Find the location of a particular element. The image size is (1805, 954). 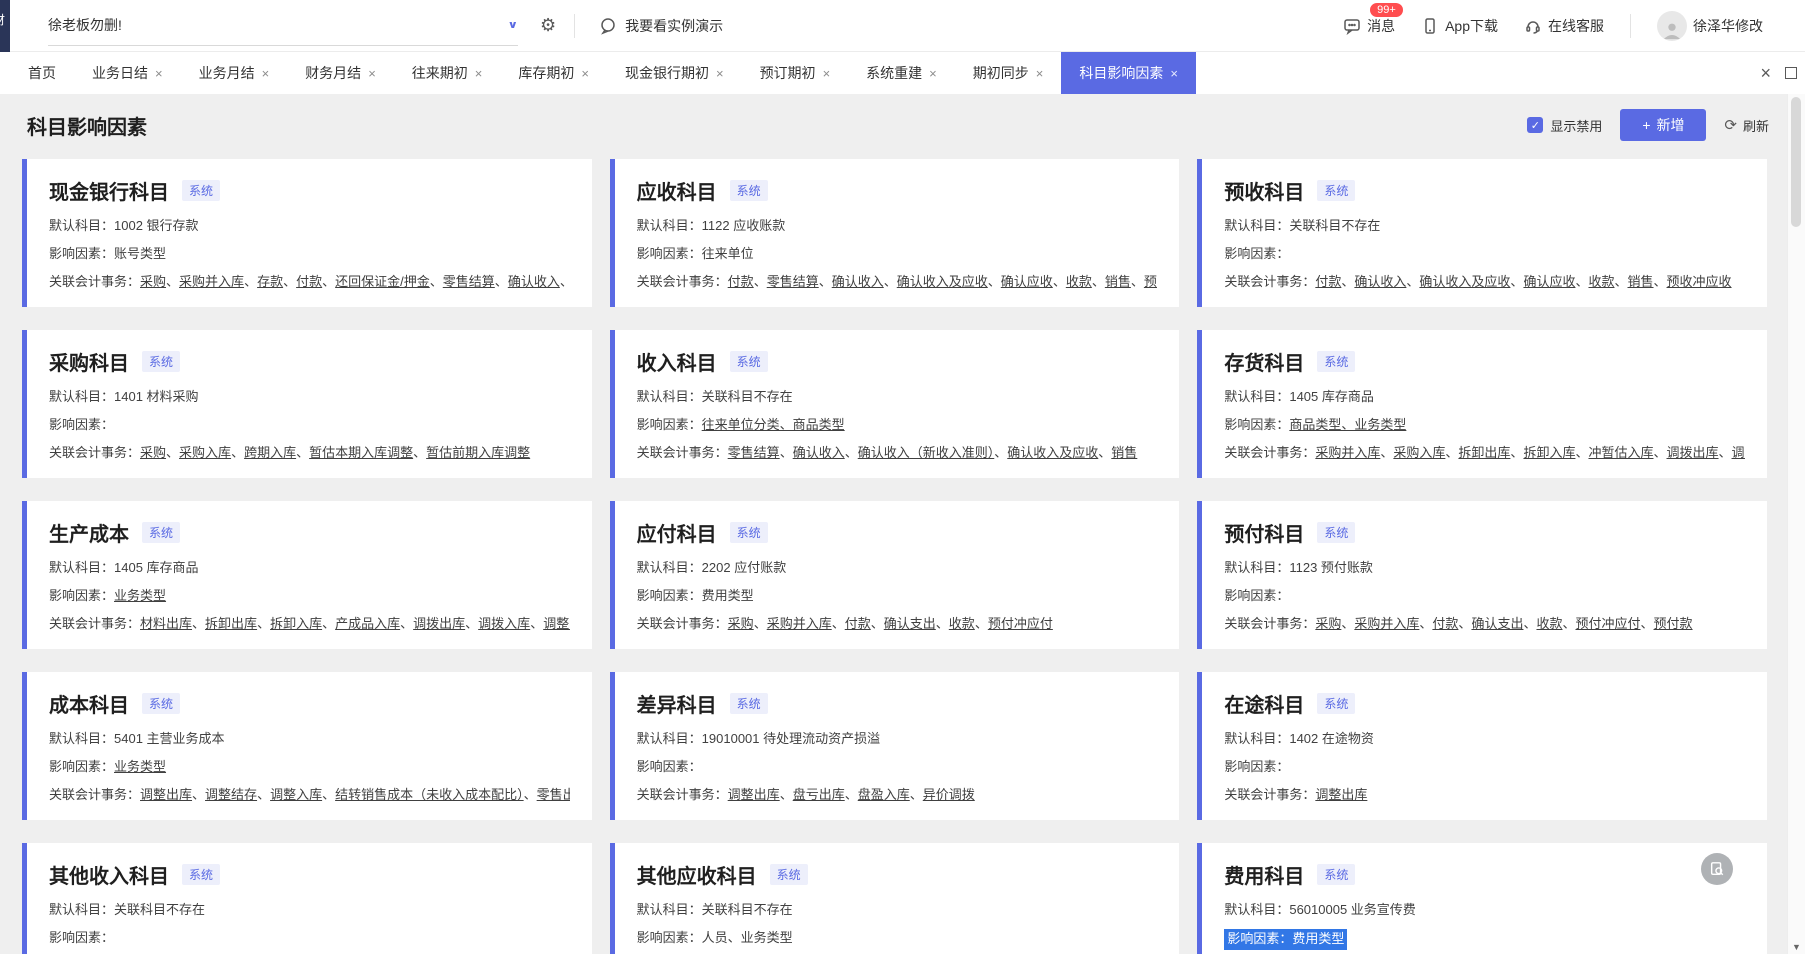

tab-9: 期初同步 × is located at coordinates (1008, 73).